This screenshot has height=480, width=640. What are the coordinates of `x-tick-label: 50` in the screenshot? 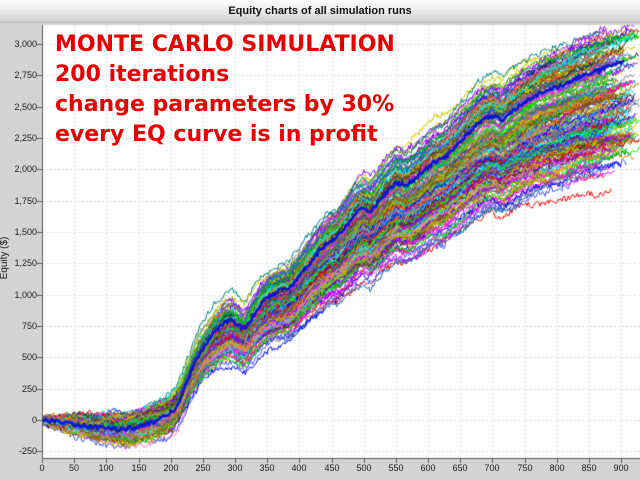 It's located at (73, 468).